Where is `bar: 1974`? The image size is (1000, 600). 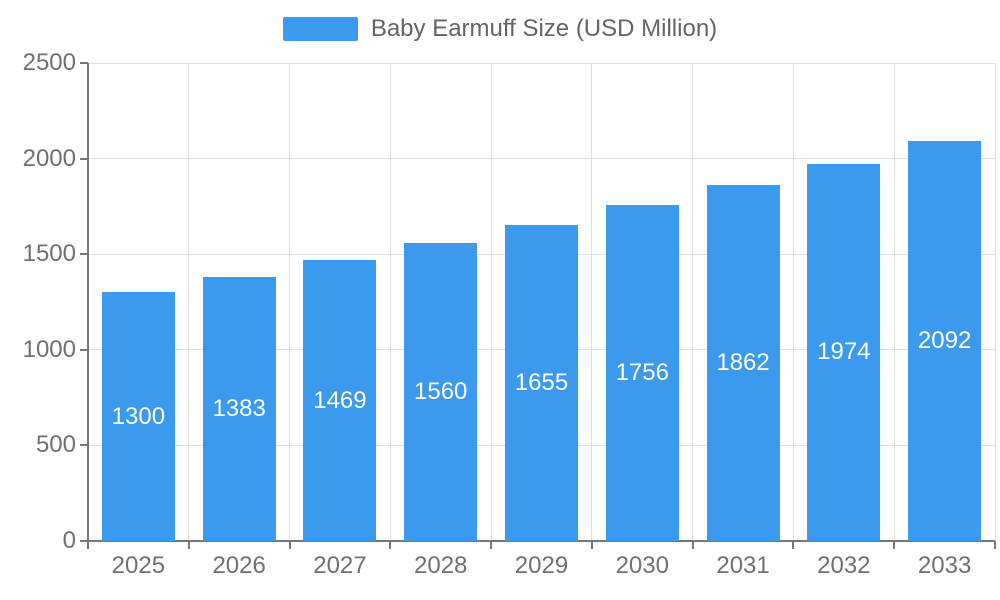
bar: 1974 is located at coordinates (844, 352).